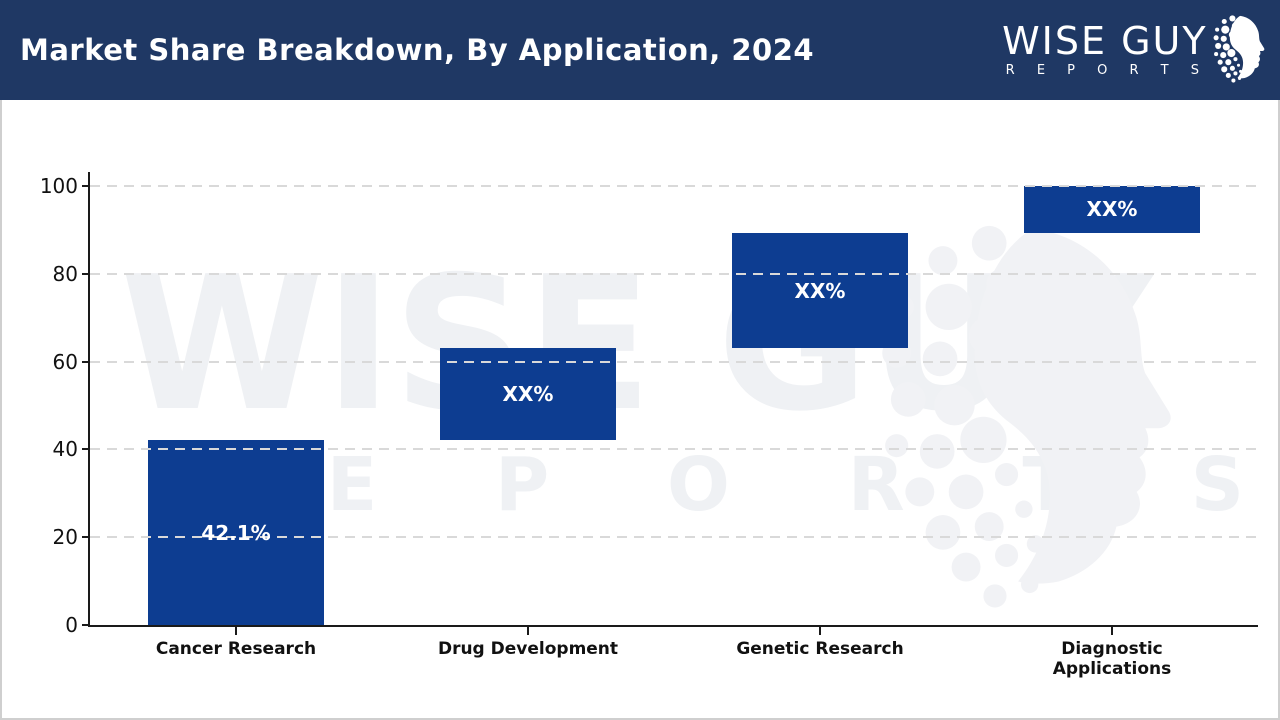 Image resolution: width=1280 pixels, height=720 pixels. What do you see at coordinates (1112, 659) in the screenshot?
I see `x-category-label: Diagnostic Applications` at bounding box center [1112, 659].